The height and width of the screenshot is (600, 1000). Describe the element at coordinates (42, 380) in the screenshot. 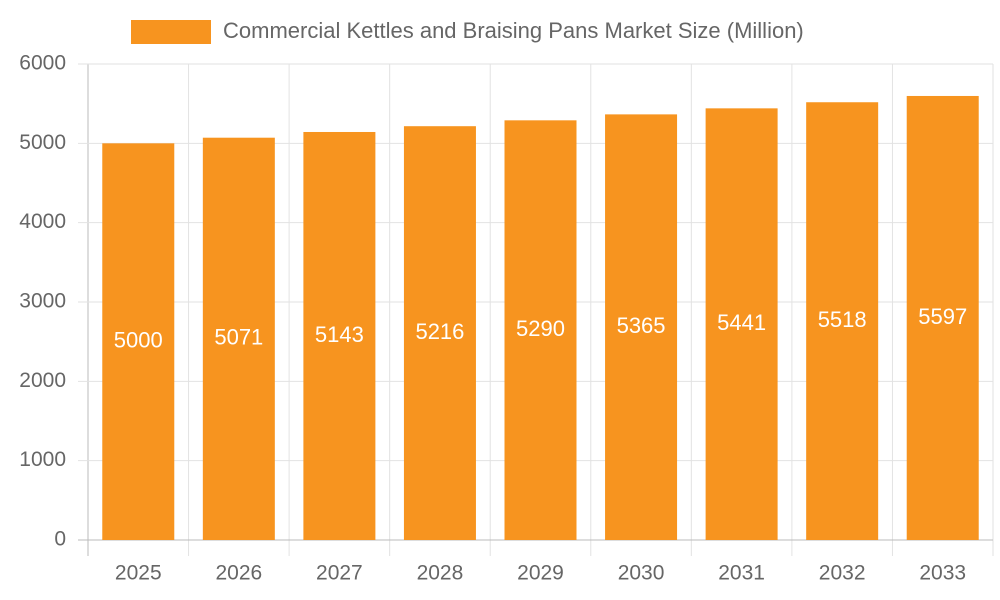

I see `y-tick-label: 2000` at that location.